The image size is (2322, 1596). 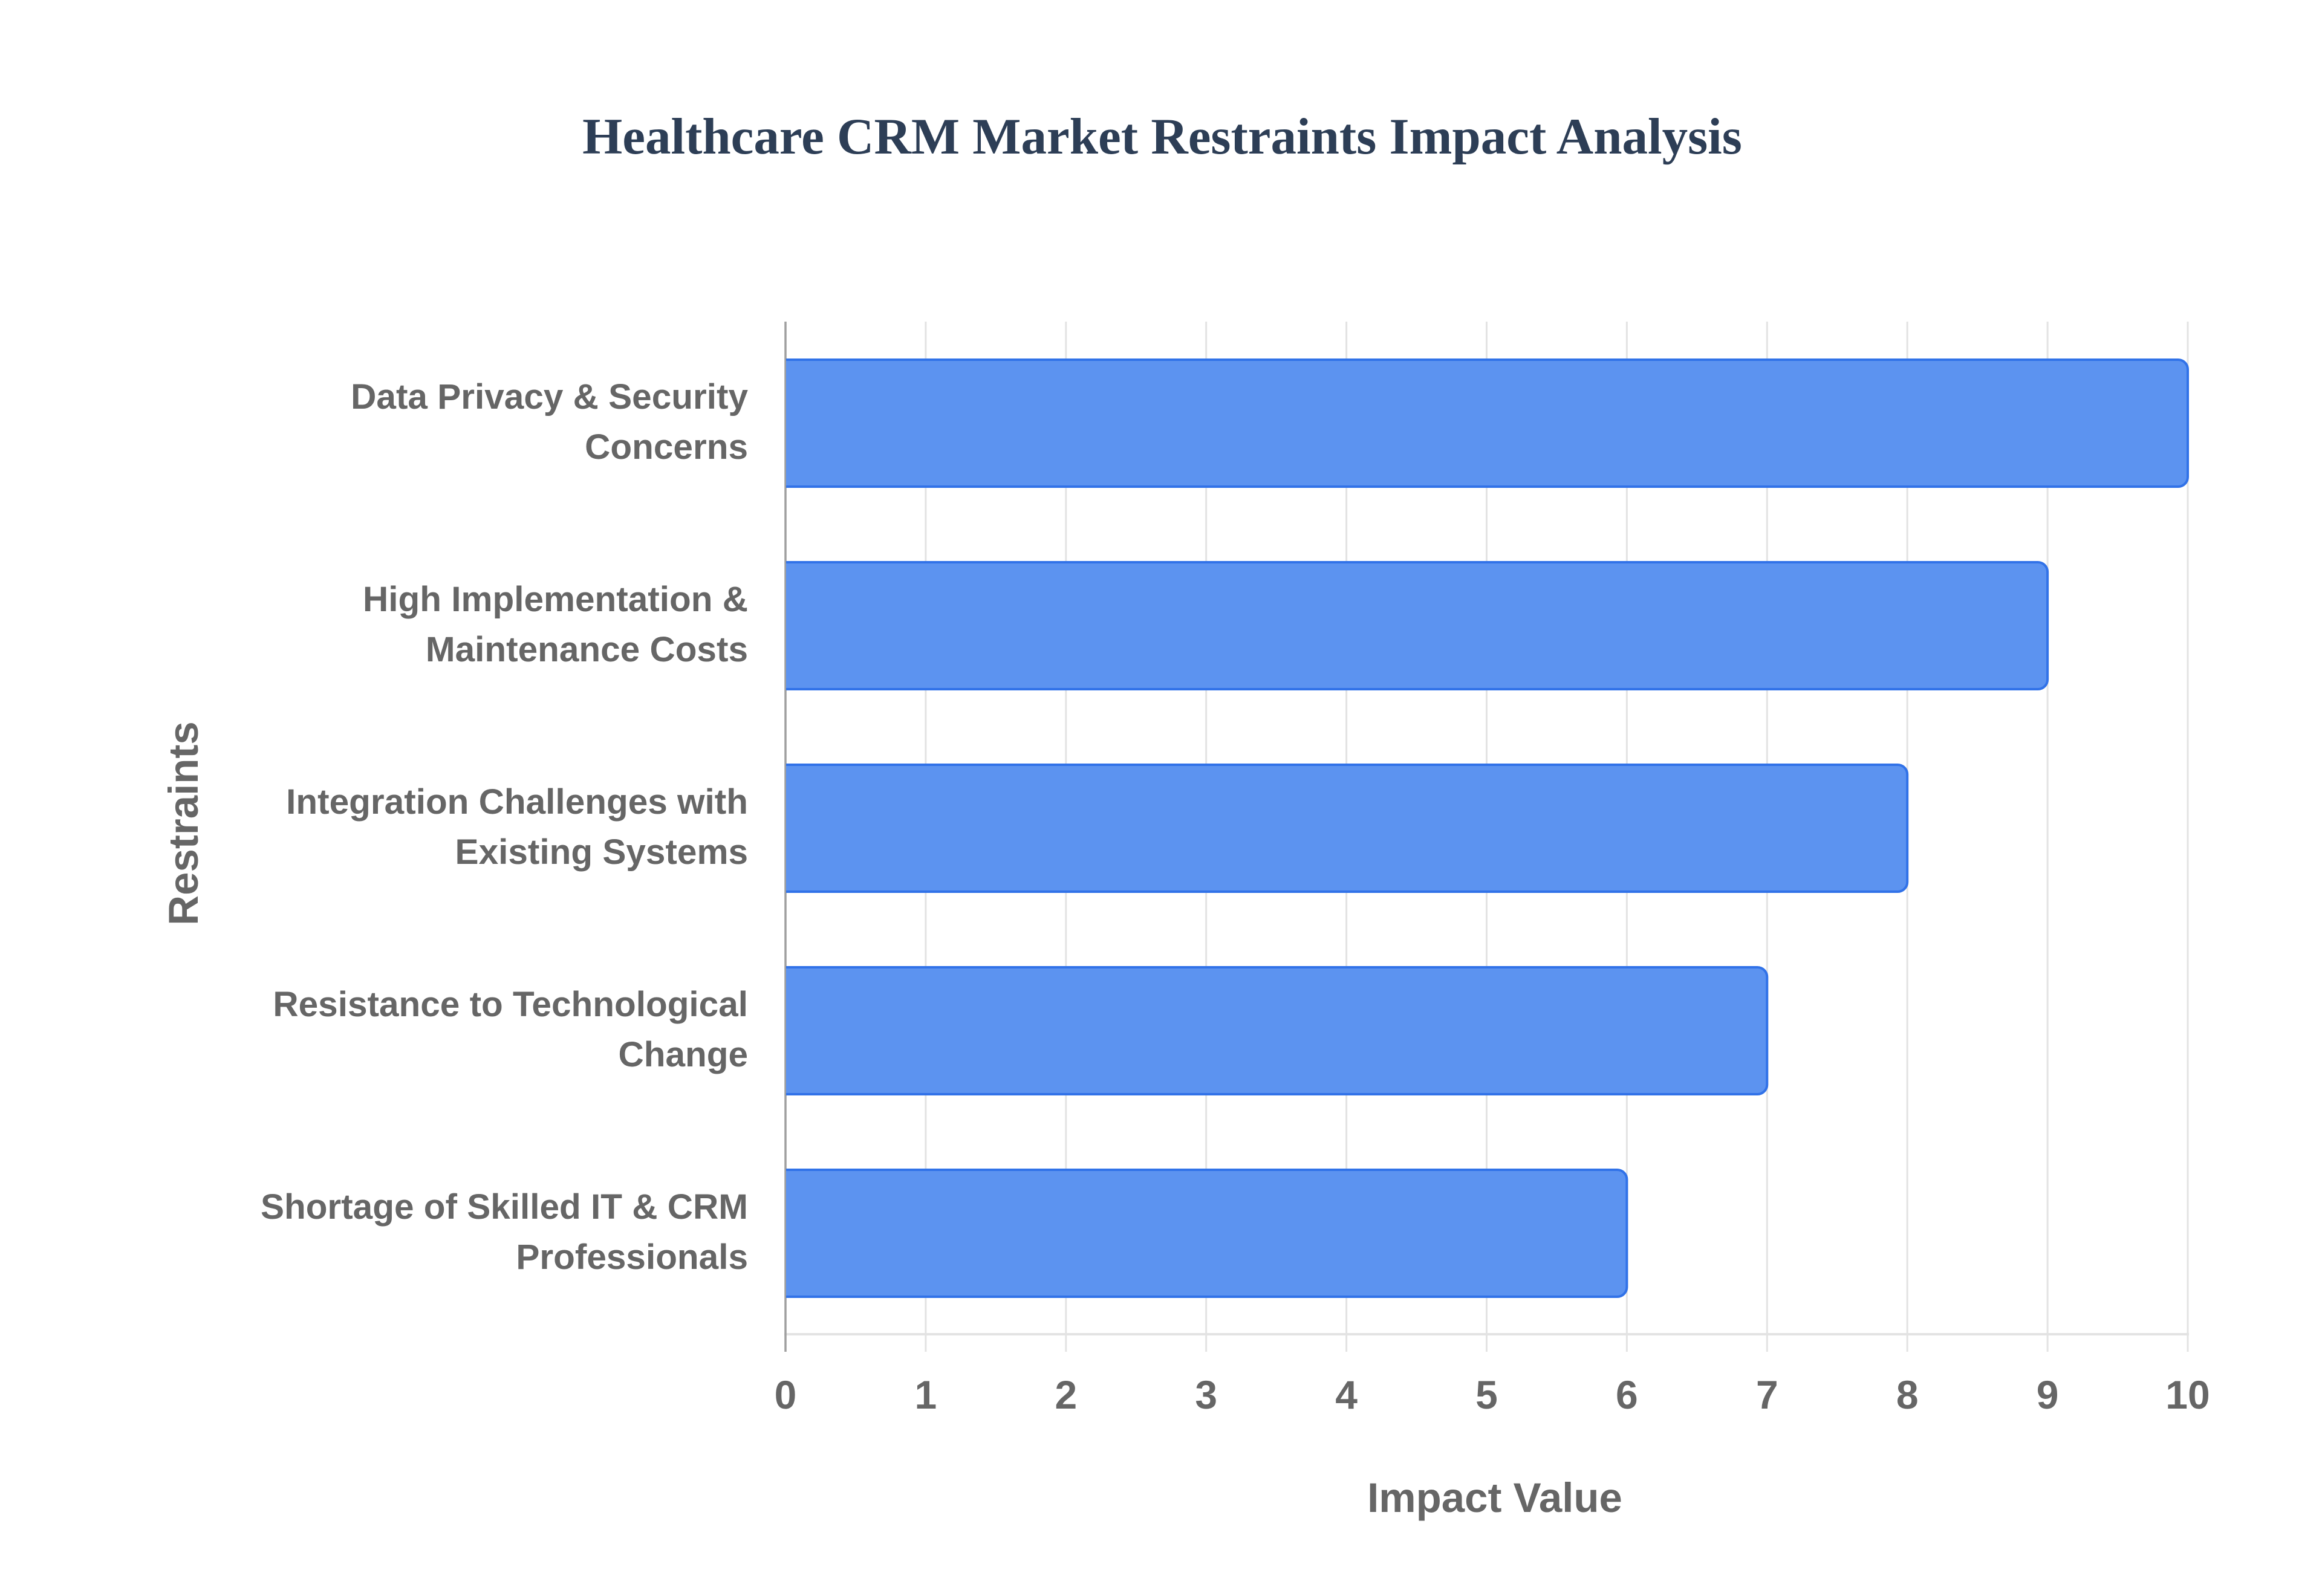 I want to click on svg-text: Integration Challenges with, so click(x=517, y=802).